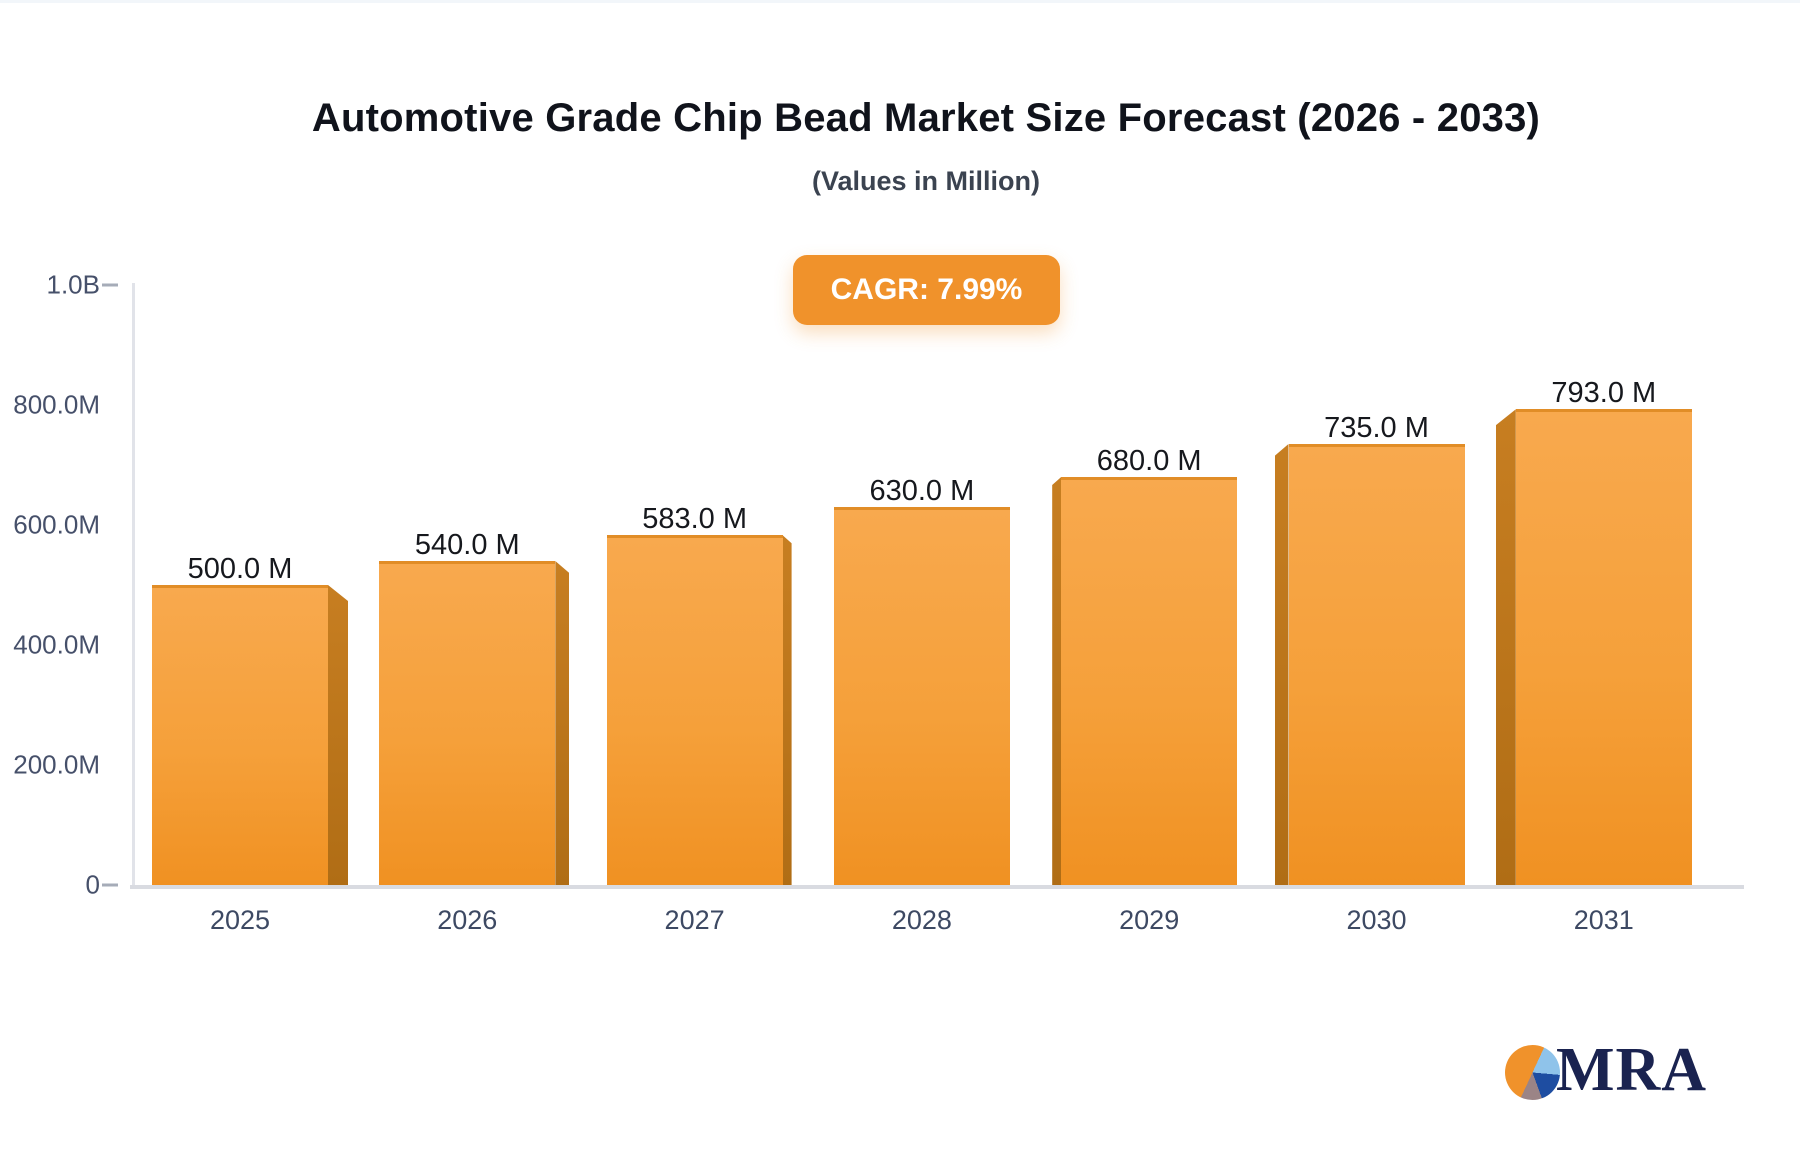 This screenshot has width=1800, height=1156. I want to click on bar-2030-value-label: 735.0 M, so click(1376, 428).